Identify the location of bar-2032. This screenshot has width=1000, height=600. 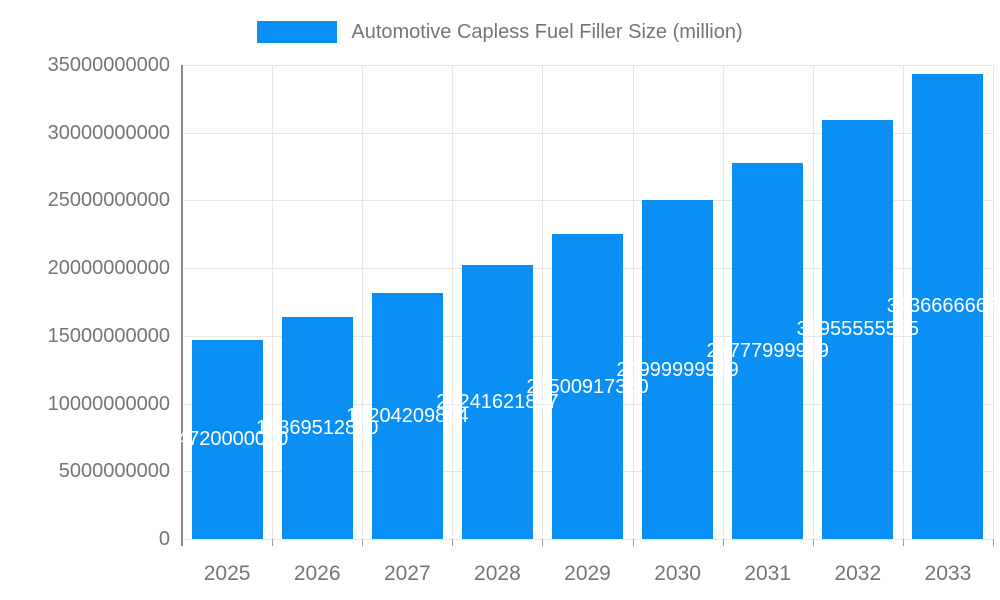
(858, 329).